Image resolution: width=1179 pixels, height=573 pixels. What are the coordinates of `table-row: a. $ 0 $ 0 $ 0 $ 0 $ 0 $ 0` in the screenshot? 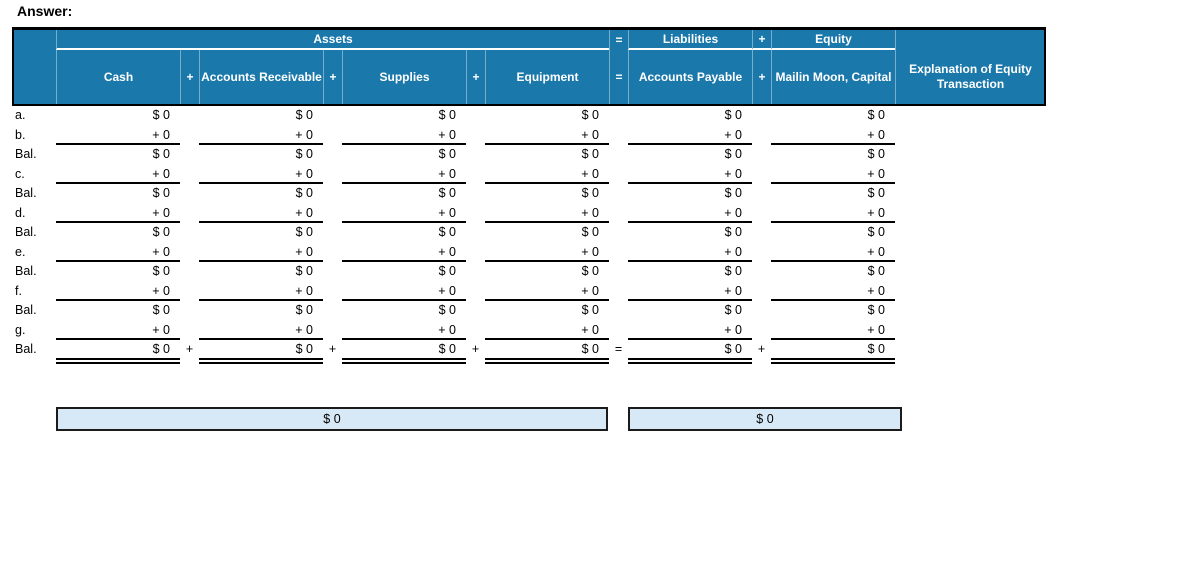 It's located at (530, 116).